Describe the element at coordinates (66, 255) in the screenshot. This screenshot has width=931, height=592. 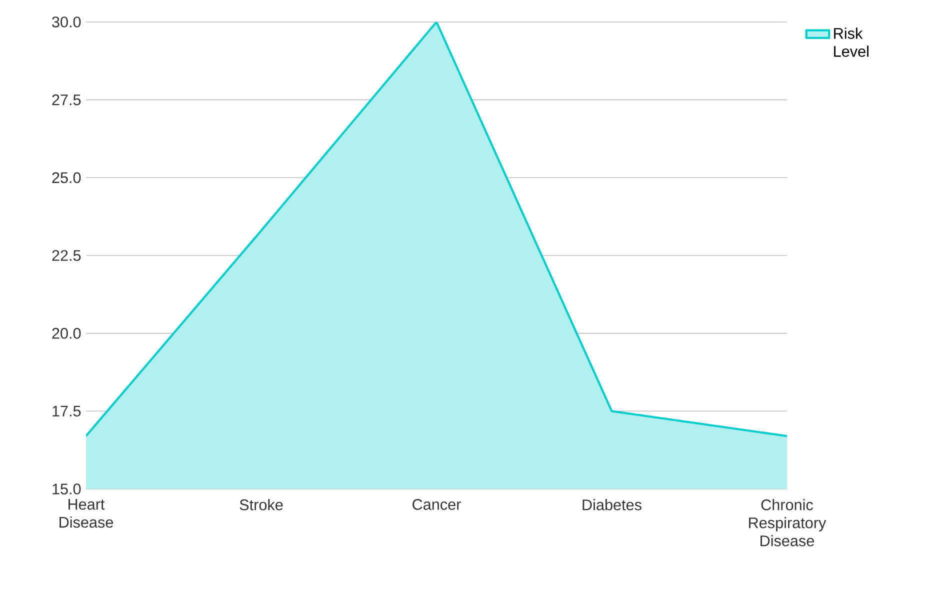
I see `y-tick-label: 22.5` at that location.